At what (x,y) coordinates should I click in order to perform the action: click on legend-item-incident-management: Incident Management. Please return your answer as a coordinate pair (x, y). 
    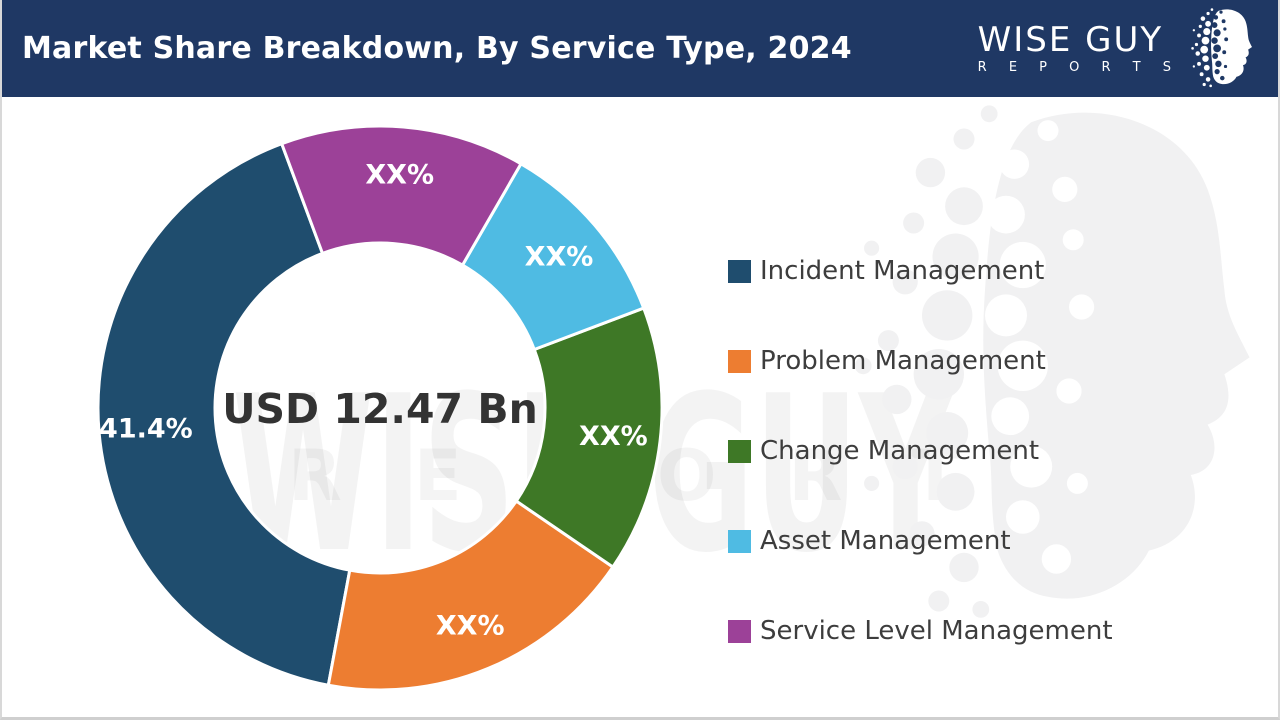
    Looking at the image, I should click on (920, 271).